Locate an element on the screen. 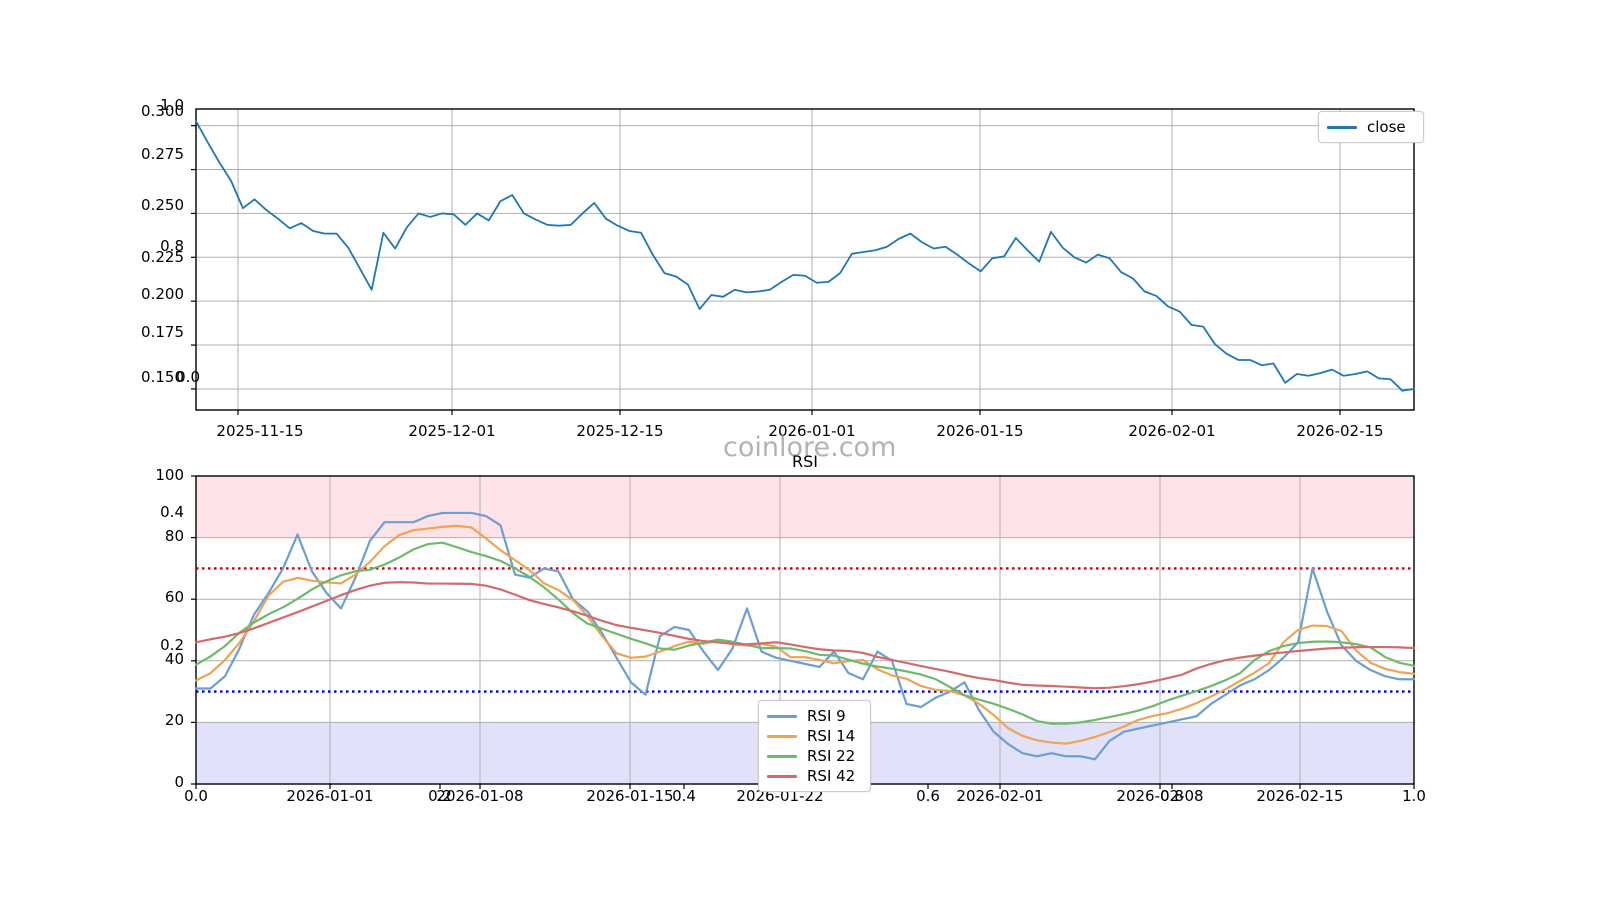 The width and height of the screenshot is (1600, 900). rsi9-line-swatch is located at coordinates (782, 716).